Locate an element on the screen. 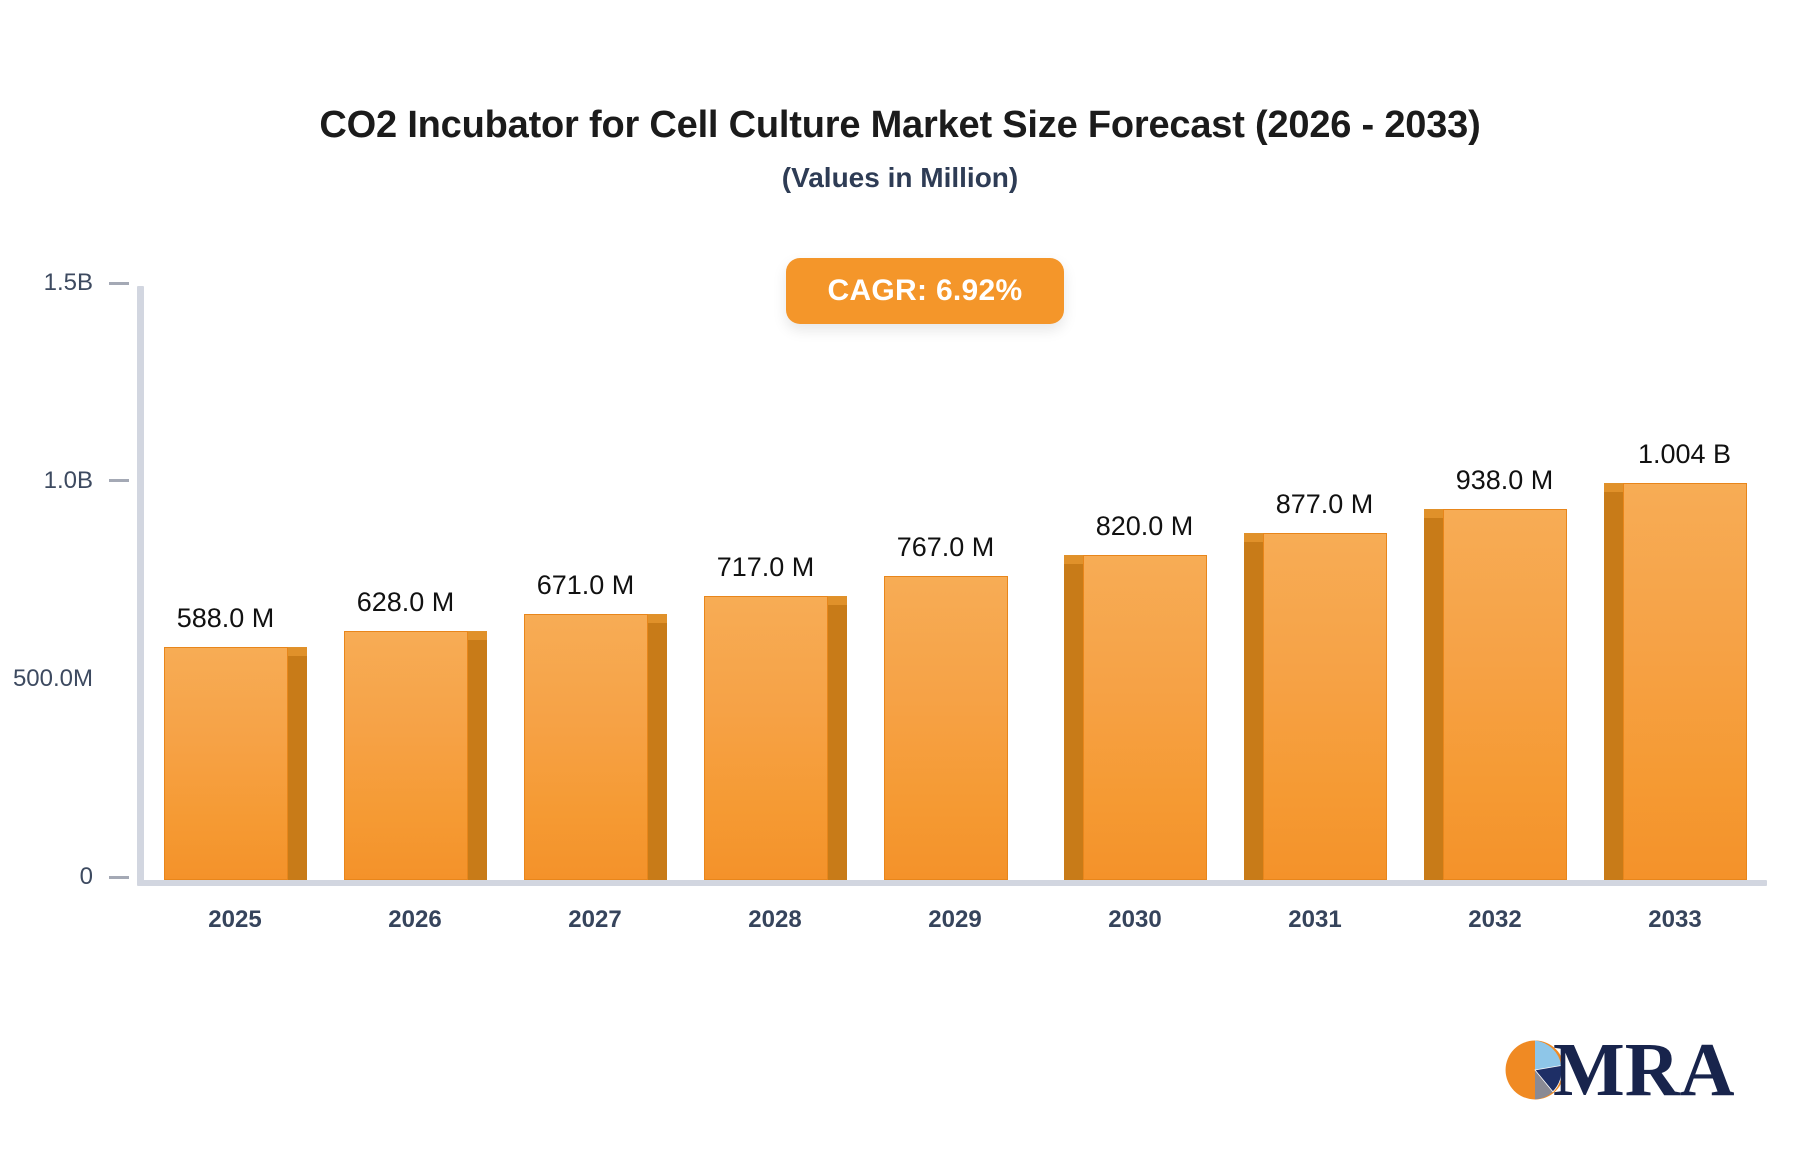 Image resolution: width=1800 pixels, height=1156 pixels. x-axis-tick-label: 2029 is located at coordinates (955, 919).